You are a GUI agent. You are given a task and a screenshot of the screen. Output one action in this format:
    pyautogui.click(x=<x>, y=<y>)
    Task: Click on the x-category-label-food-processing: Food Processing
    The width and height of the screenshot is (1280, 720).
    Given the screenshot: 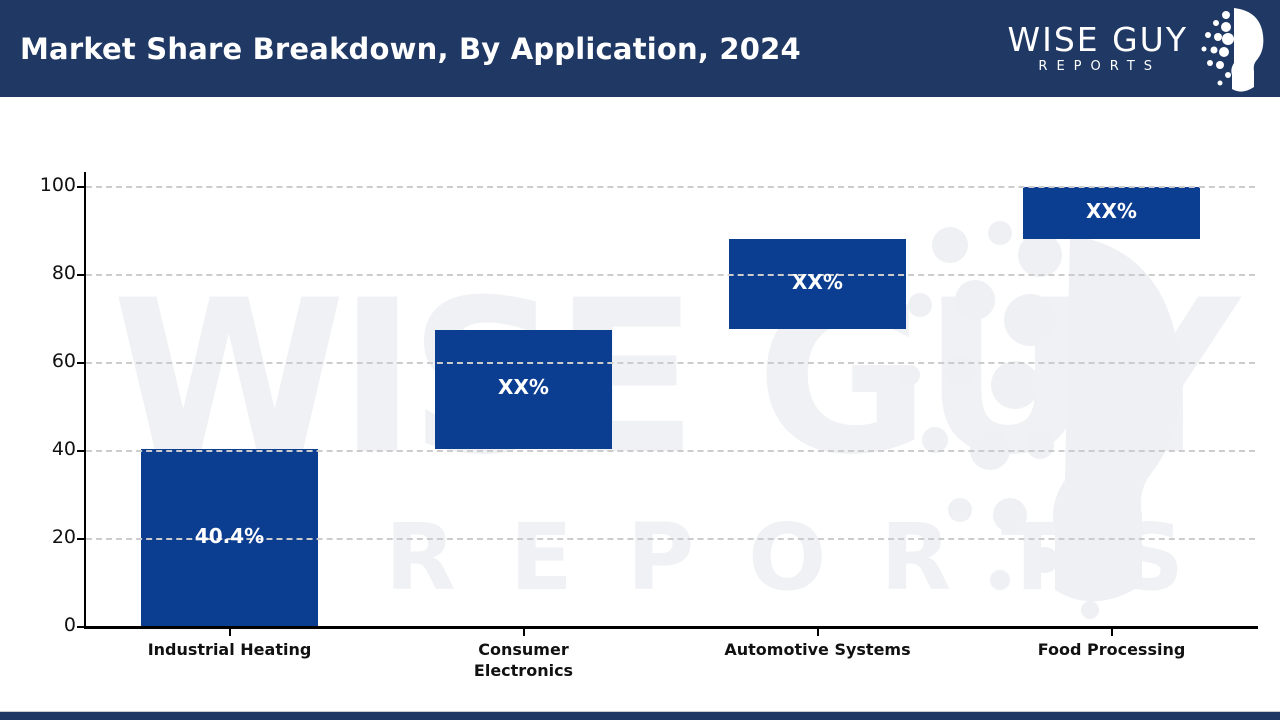 What is the action you would take?
    pyautogui.click(x=1111, y=649)
    